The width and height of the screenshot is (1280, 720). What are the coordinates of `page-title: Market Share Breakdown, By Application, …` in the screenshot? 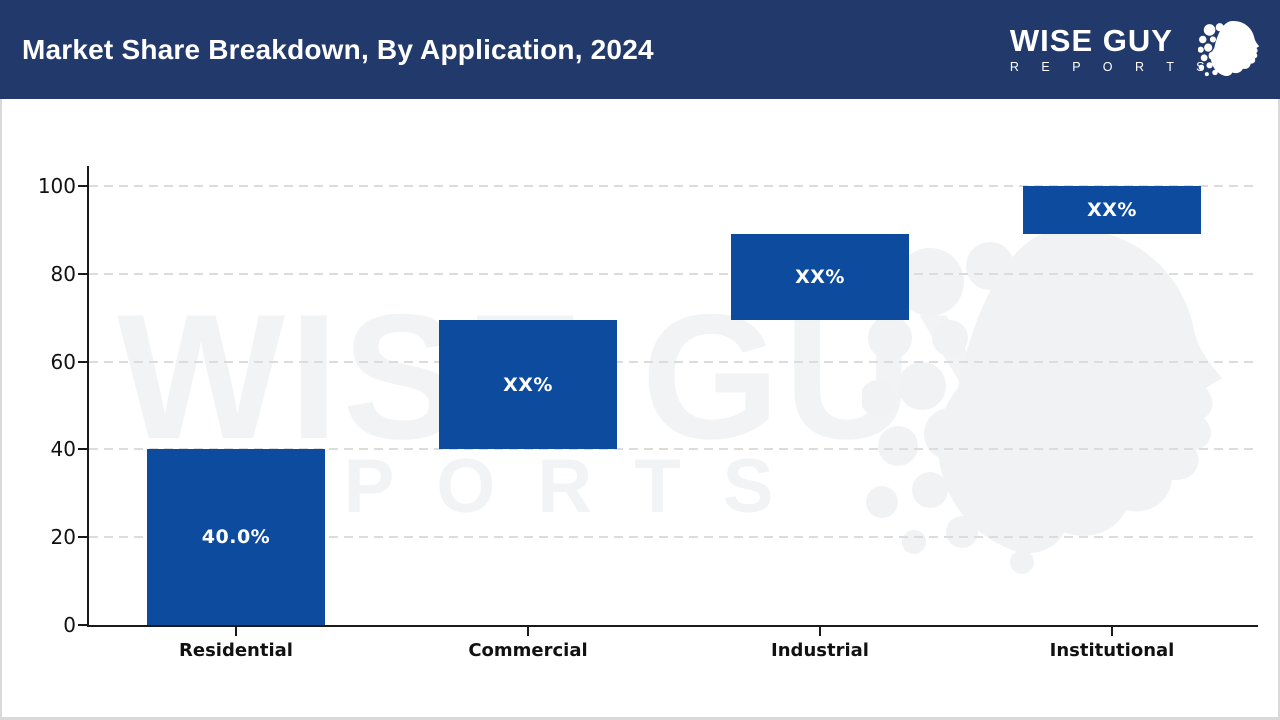 It's located at (338, 49).